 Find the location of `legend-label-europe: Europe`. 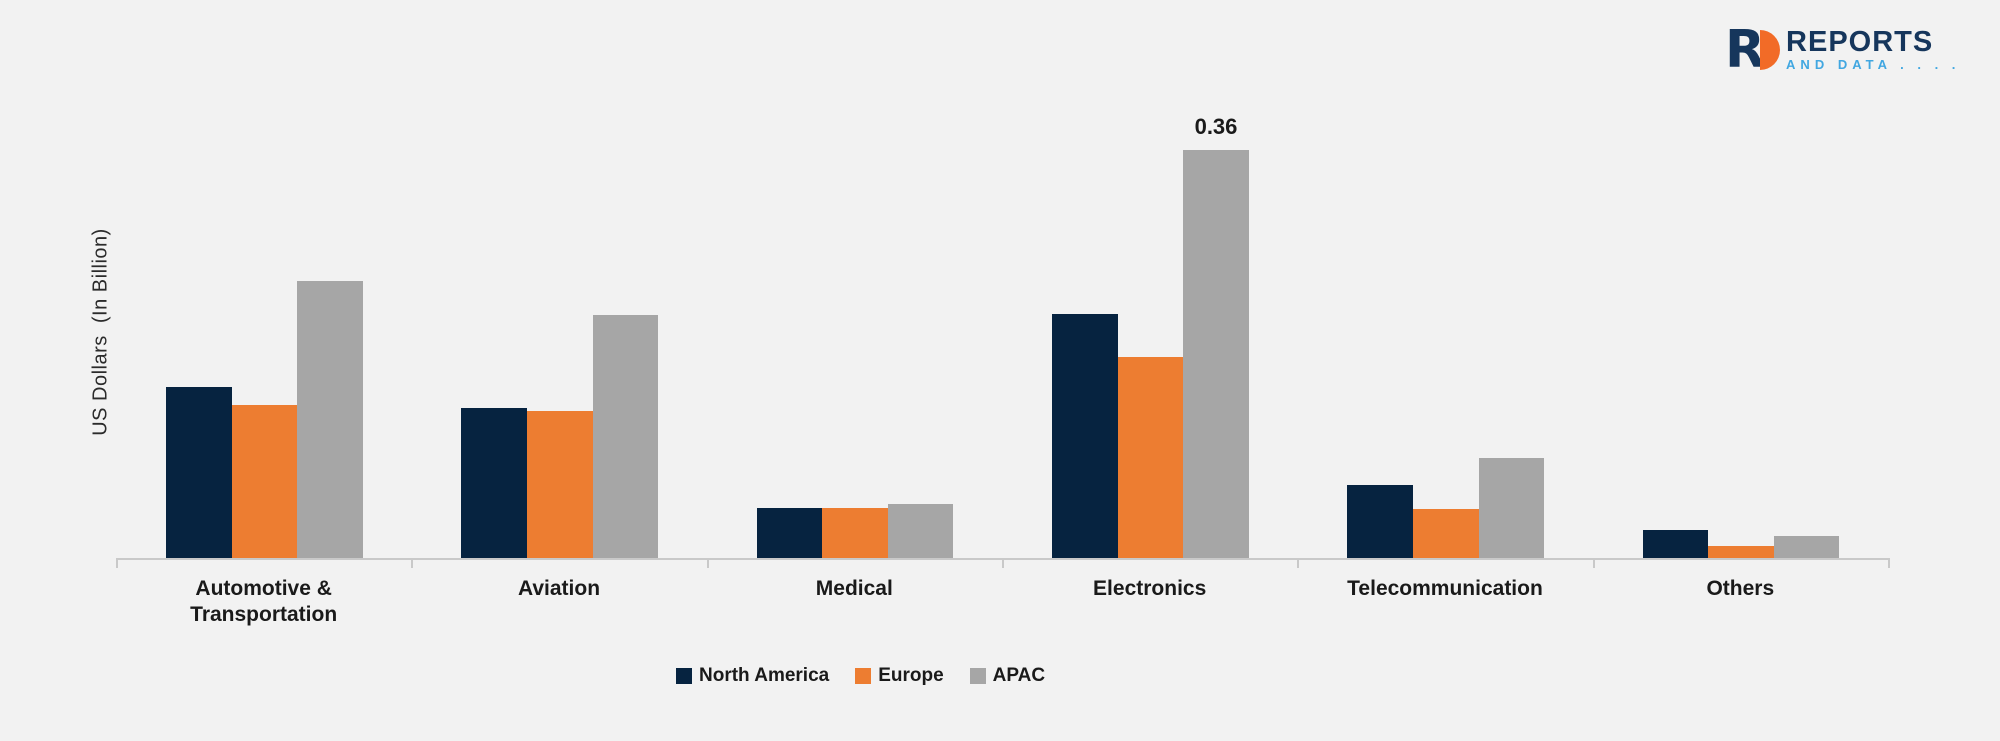

legend-label-europe: Europe is located at coordinates (911, 675).